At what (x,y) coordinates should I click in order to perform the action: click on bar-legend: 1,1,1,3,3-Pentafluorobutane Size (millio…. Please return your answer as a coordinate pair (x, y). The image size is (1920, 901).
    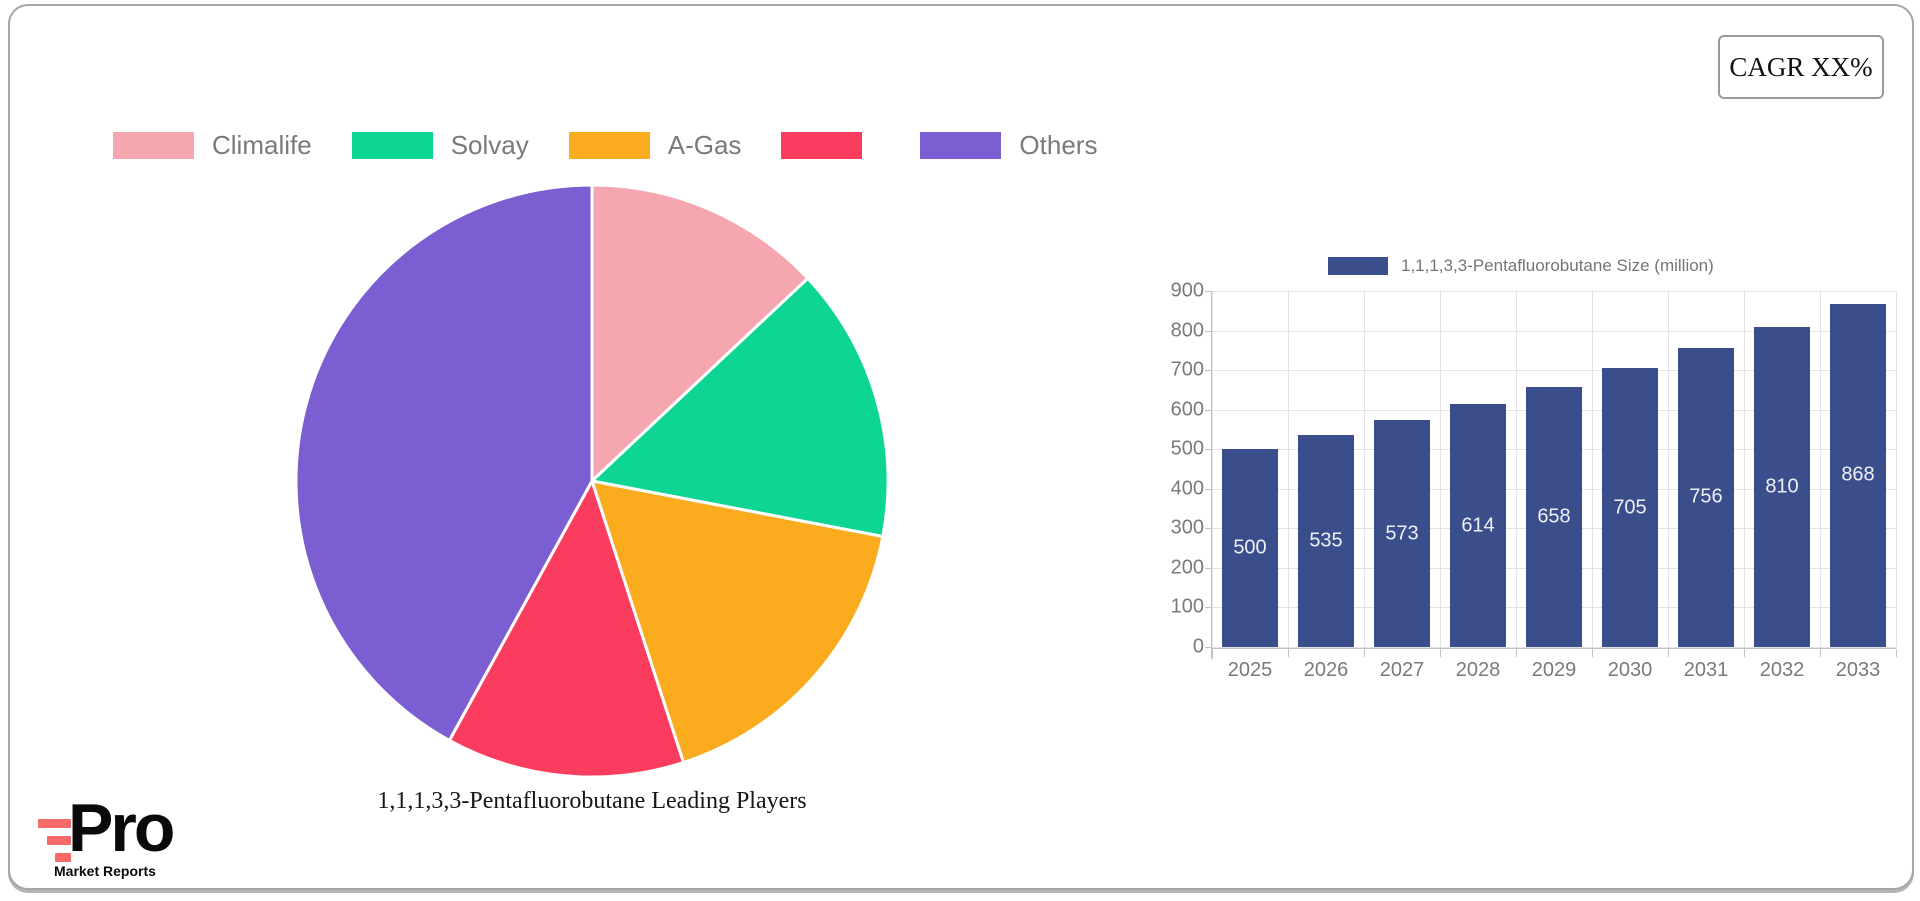
    Looking at the image, I should click on (1521, 266).